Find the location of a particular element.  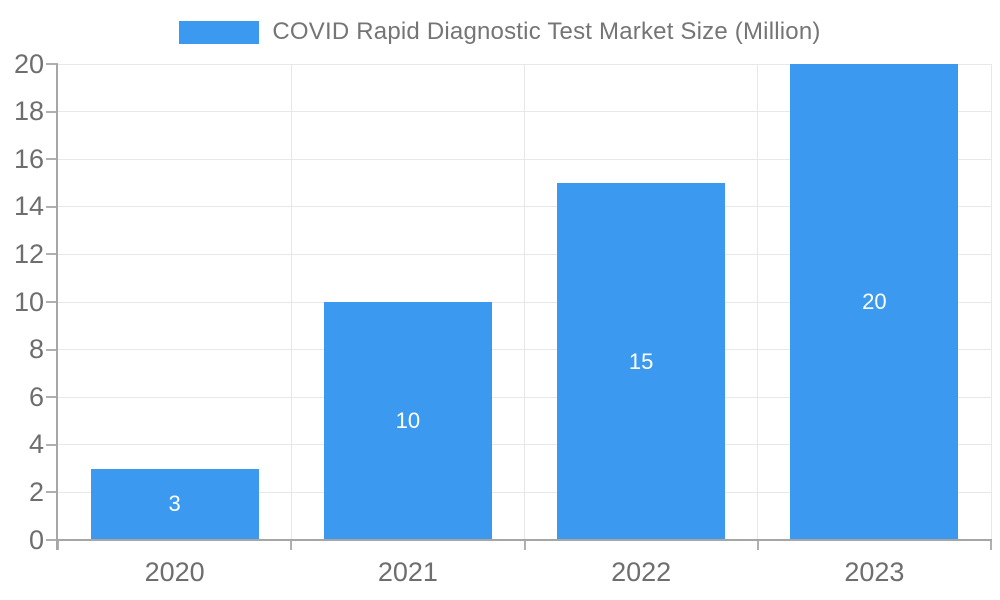

y-axis-tick-label: 2 is located at coordinates (36, 491).